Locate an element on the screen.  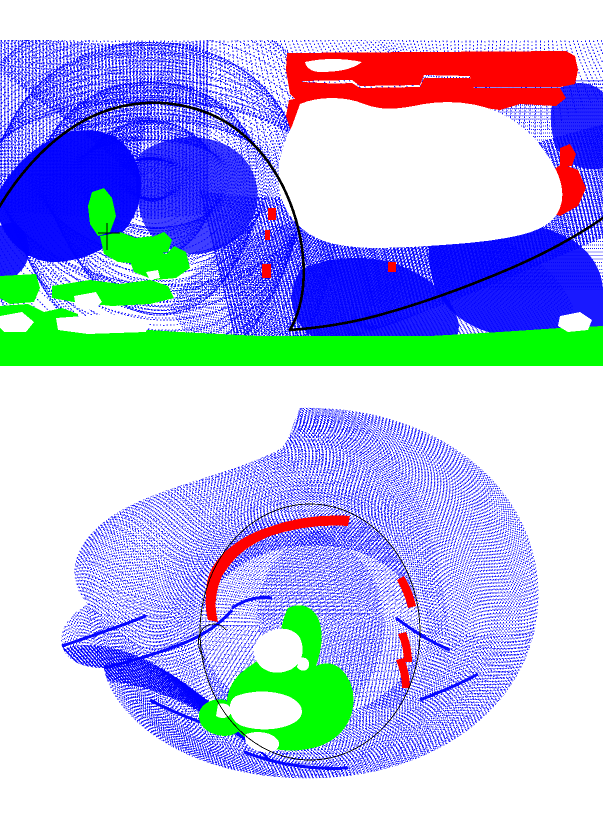
crosshair-marker is located at coordinates (109, 236).